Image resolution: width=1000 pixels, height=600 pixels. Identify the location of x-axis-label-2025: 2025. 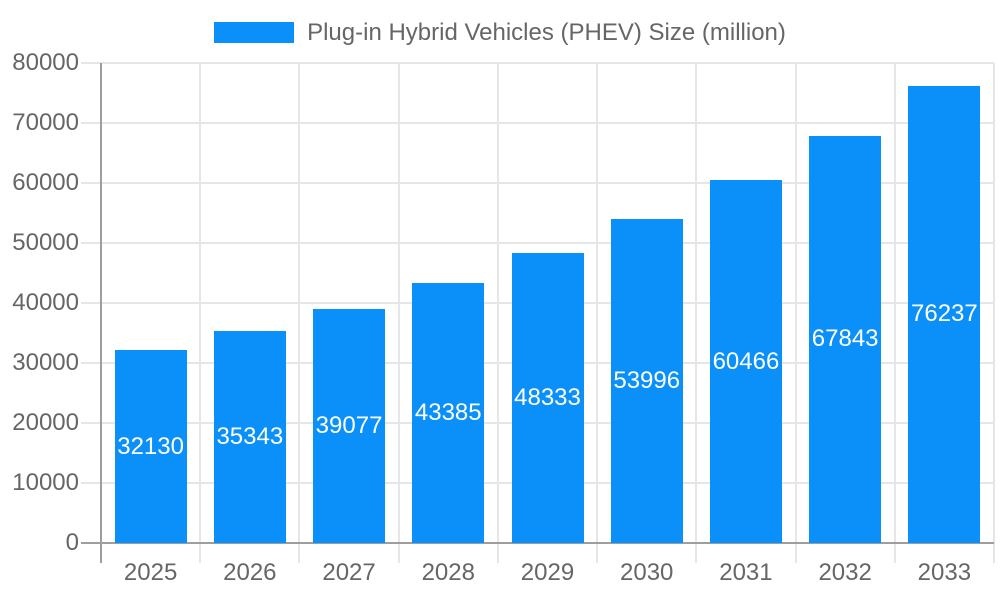
(150, 572).